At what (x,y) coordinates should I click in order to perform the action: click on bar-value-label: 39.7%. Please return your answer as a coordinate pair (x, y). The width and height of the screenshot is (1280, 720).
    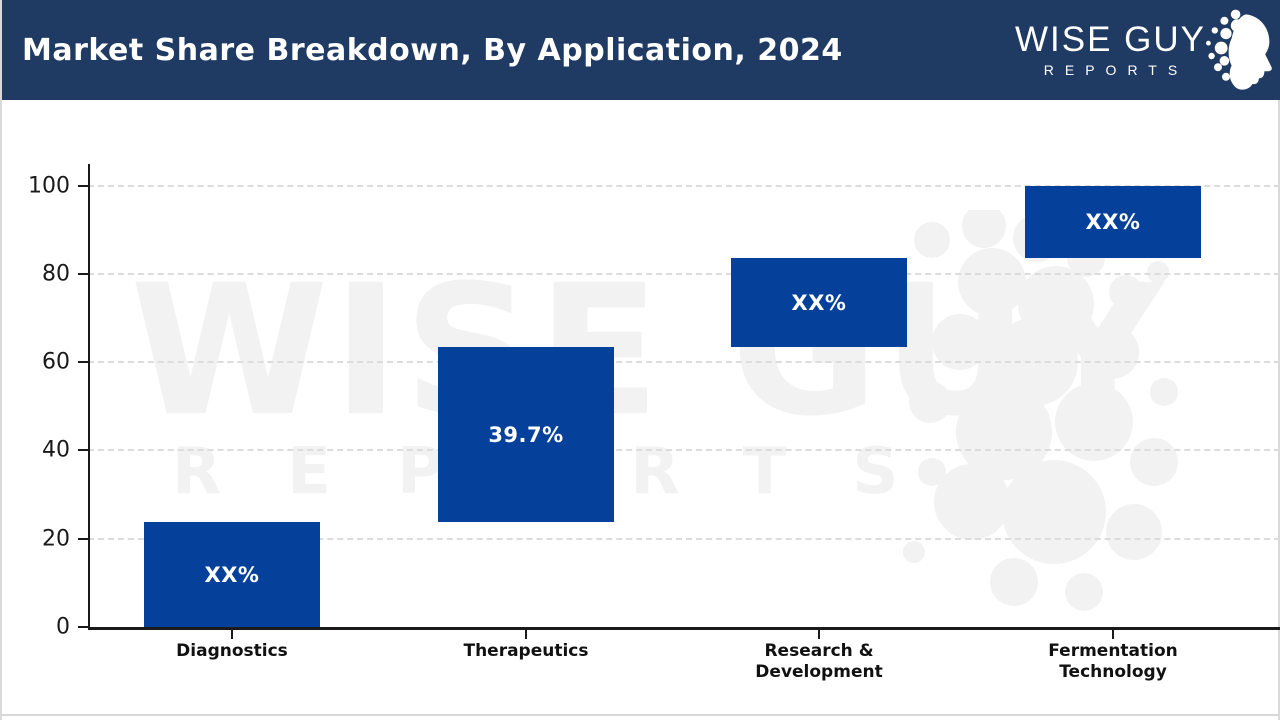
    Looking at the image, I should click on (526, 434).